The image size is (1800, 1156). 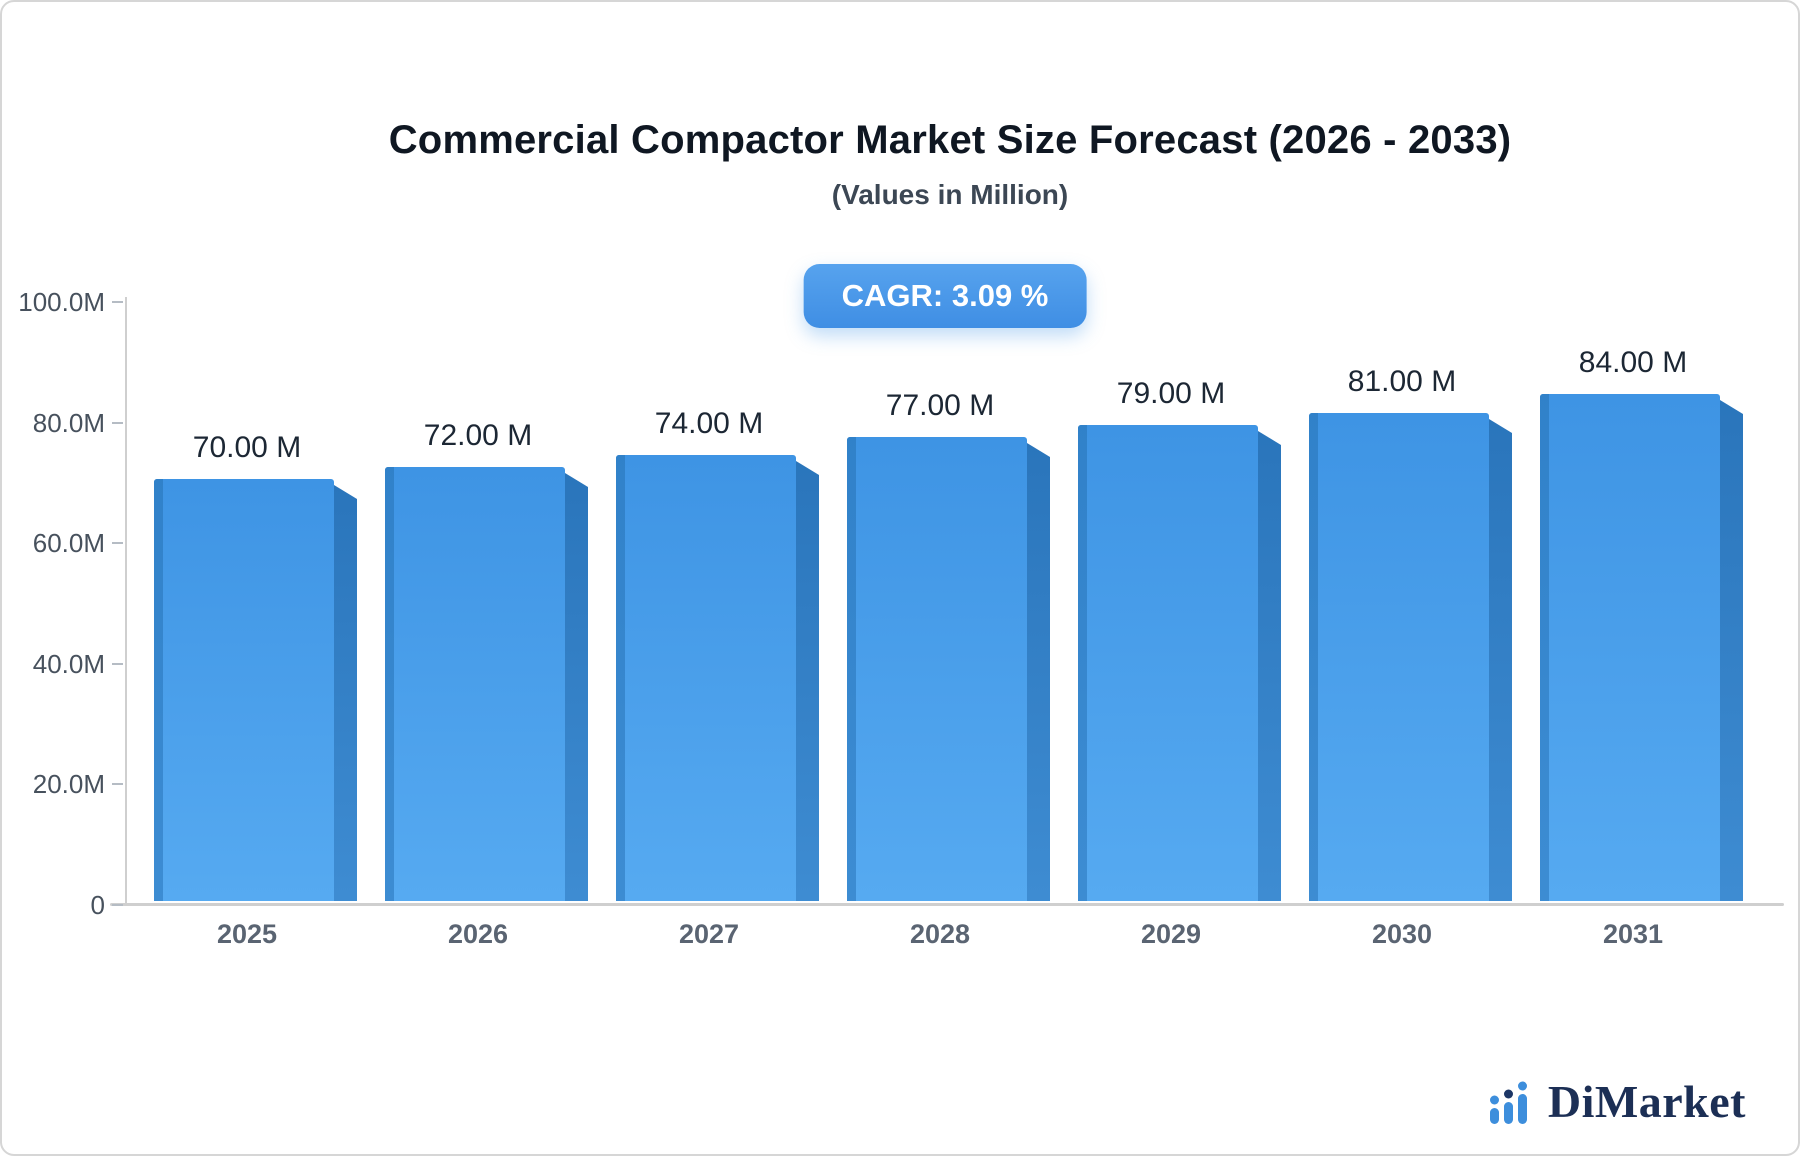 What do you see at coordinates (68, 784) in the screenshot?
I see `y-tick-label: 20.0M` at bounding box center [68, 784].